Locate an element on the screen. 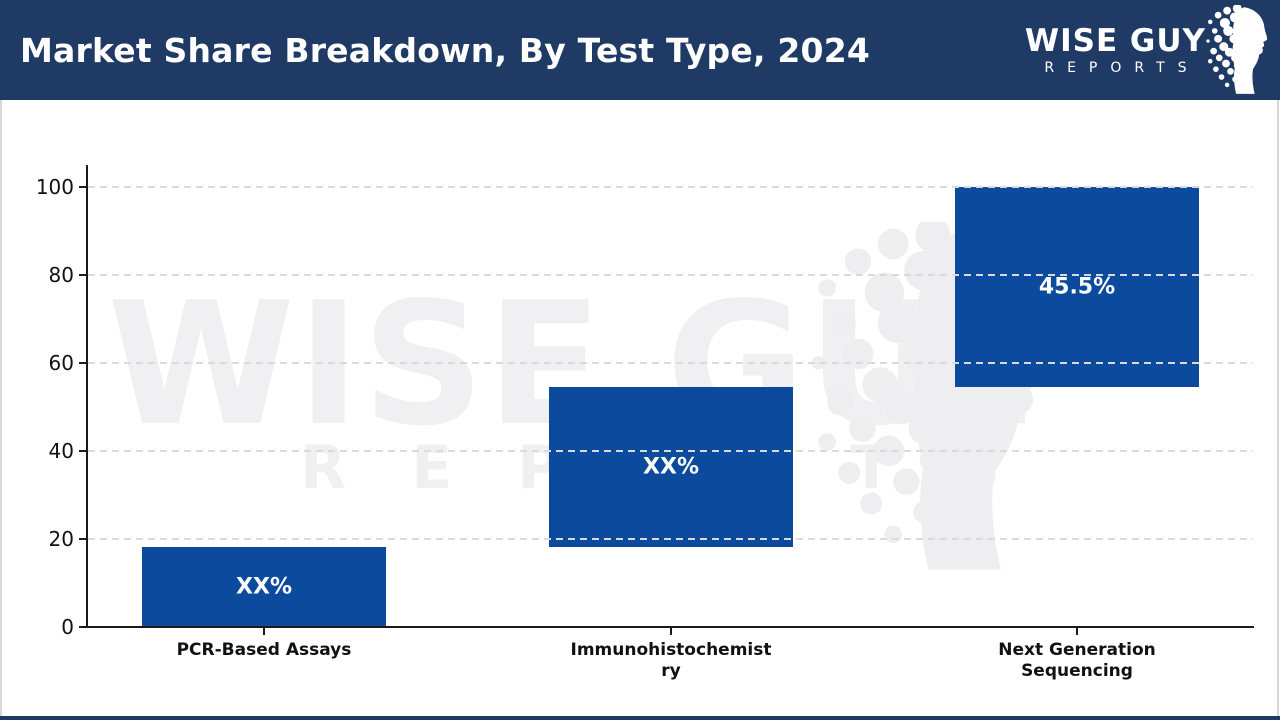  y-tick-label: 0 is located at coordinates (67, 627).